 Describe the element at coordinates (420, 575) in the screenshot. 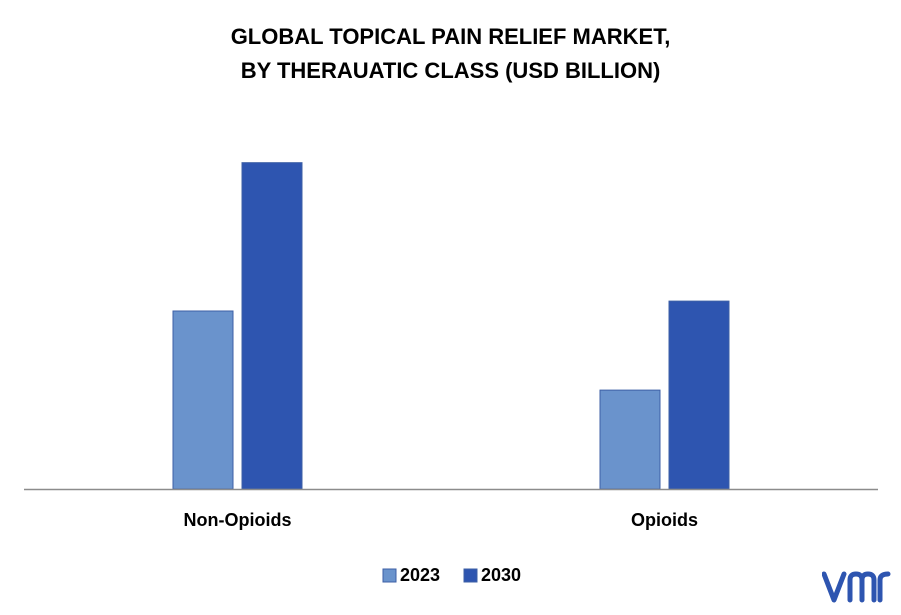

I see `legend-label-2023: 2023` at that location.